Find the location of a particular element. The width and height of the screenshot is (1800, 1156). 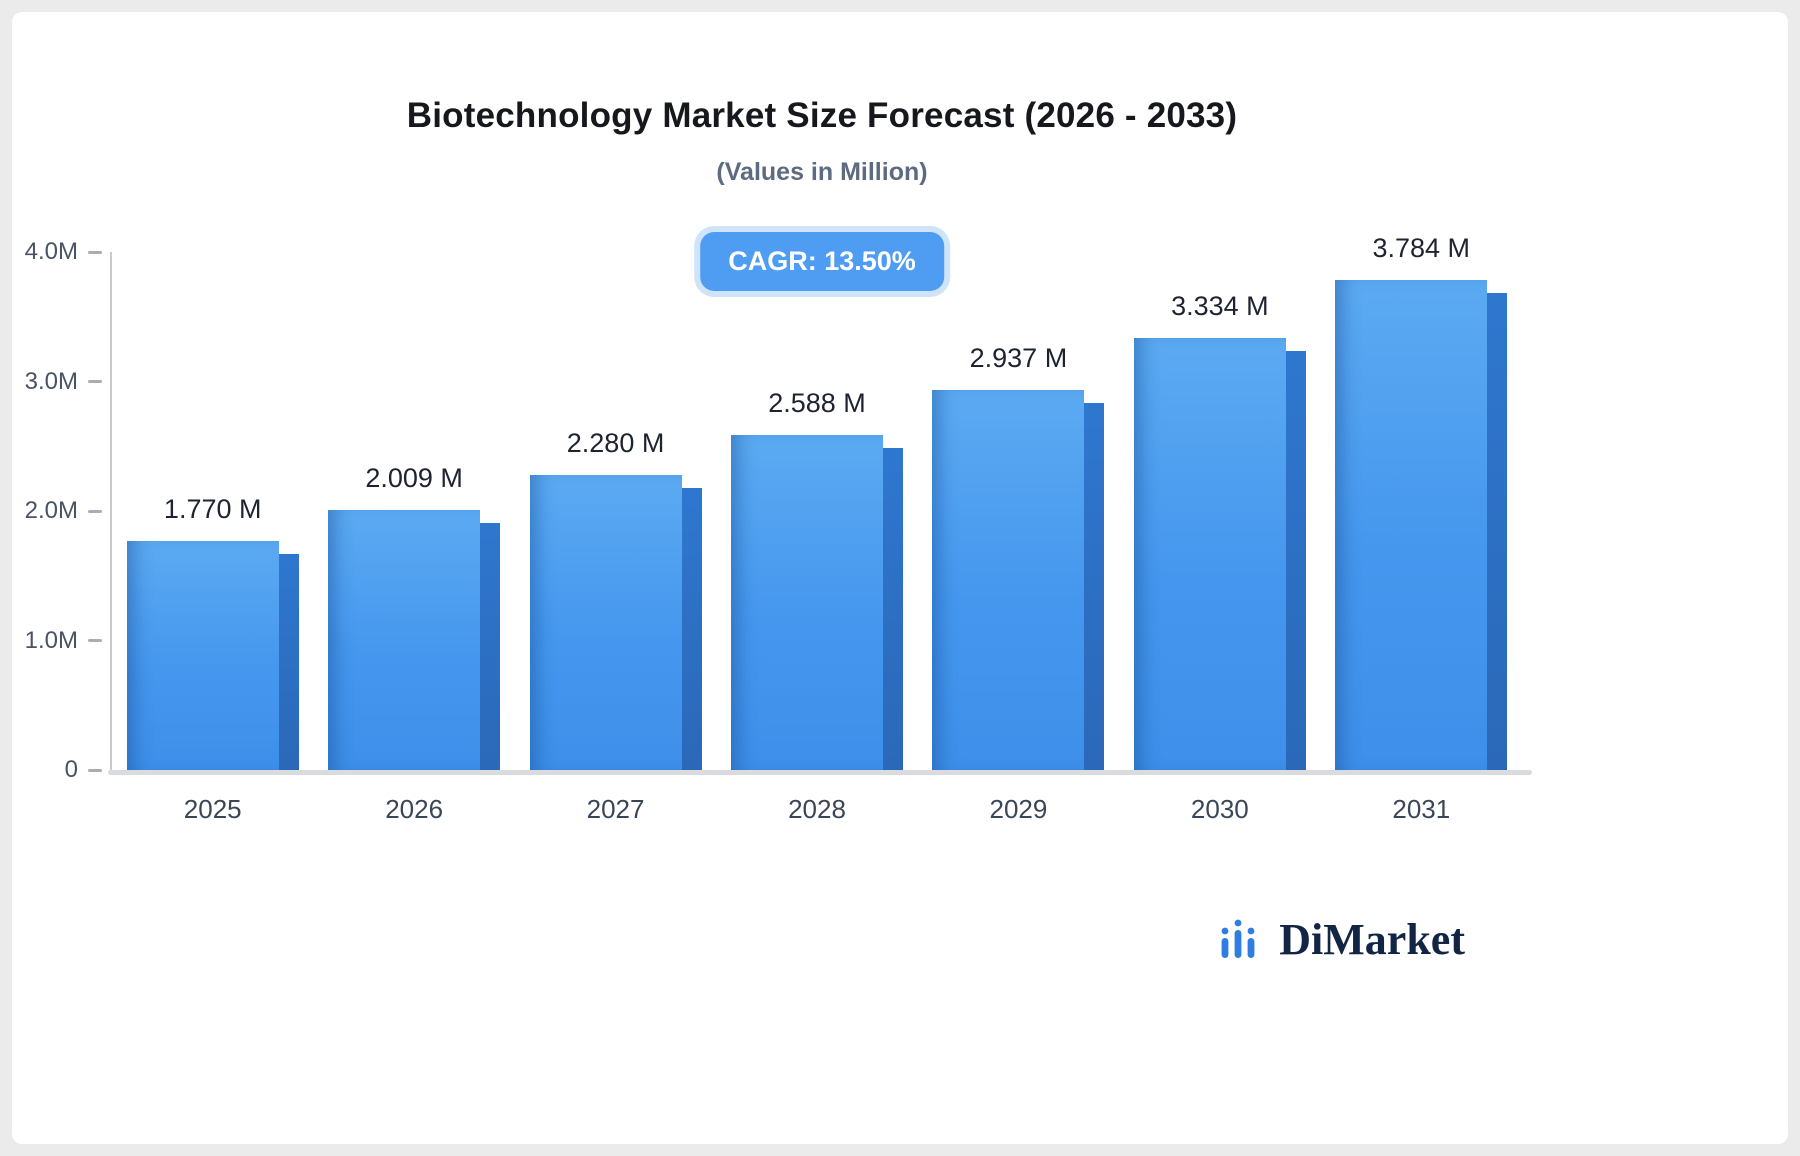

bar-slot: 1.770 M is located at coordinates (212, 511).